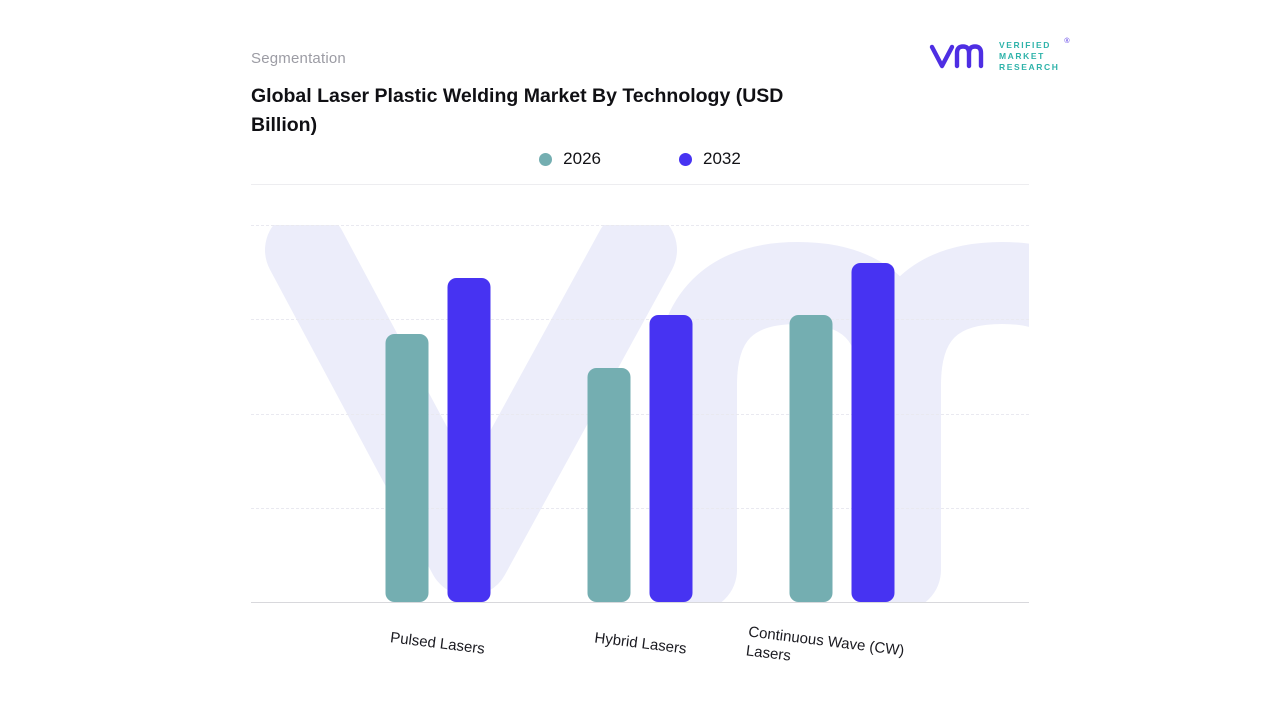 The image size is (1280, 720). Describe the element at coordinates (1025, 45) in the screenshot. I see `brand-word-verified: VERIFIED` at that location.